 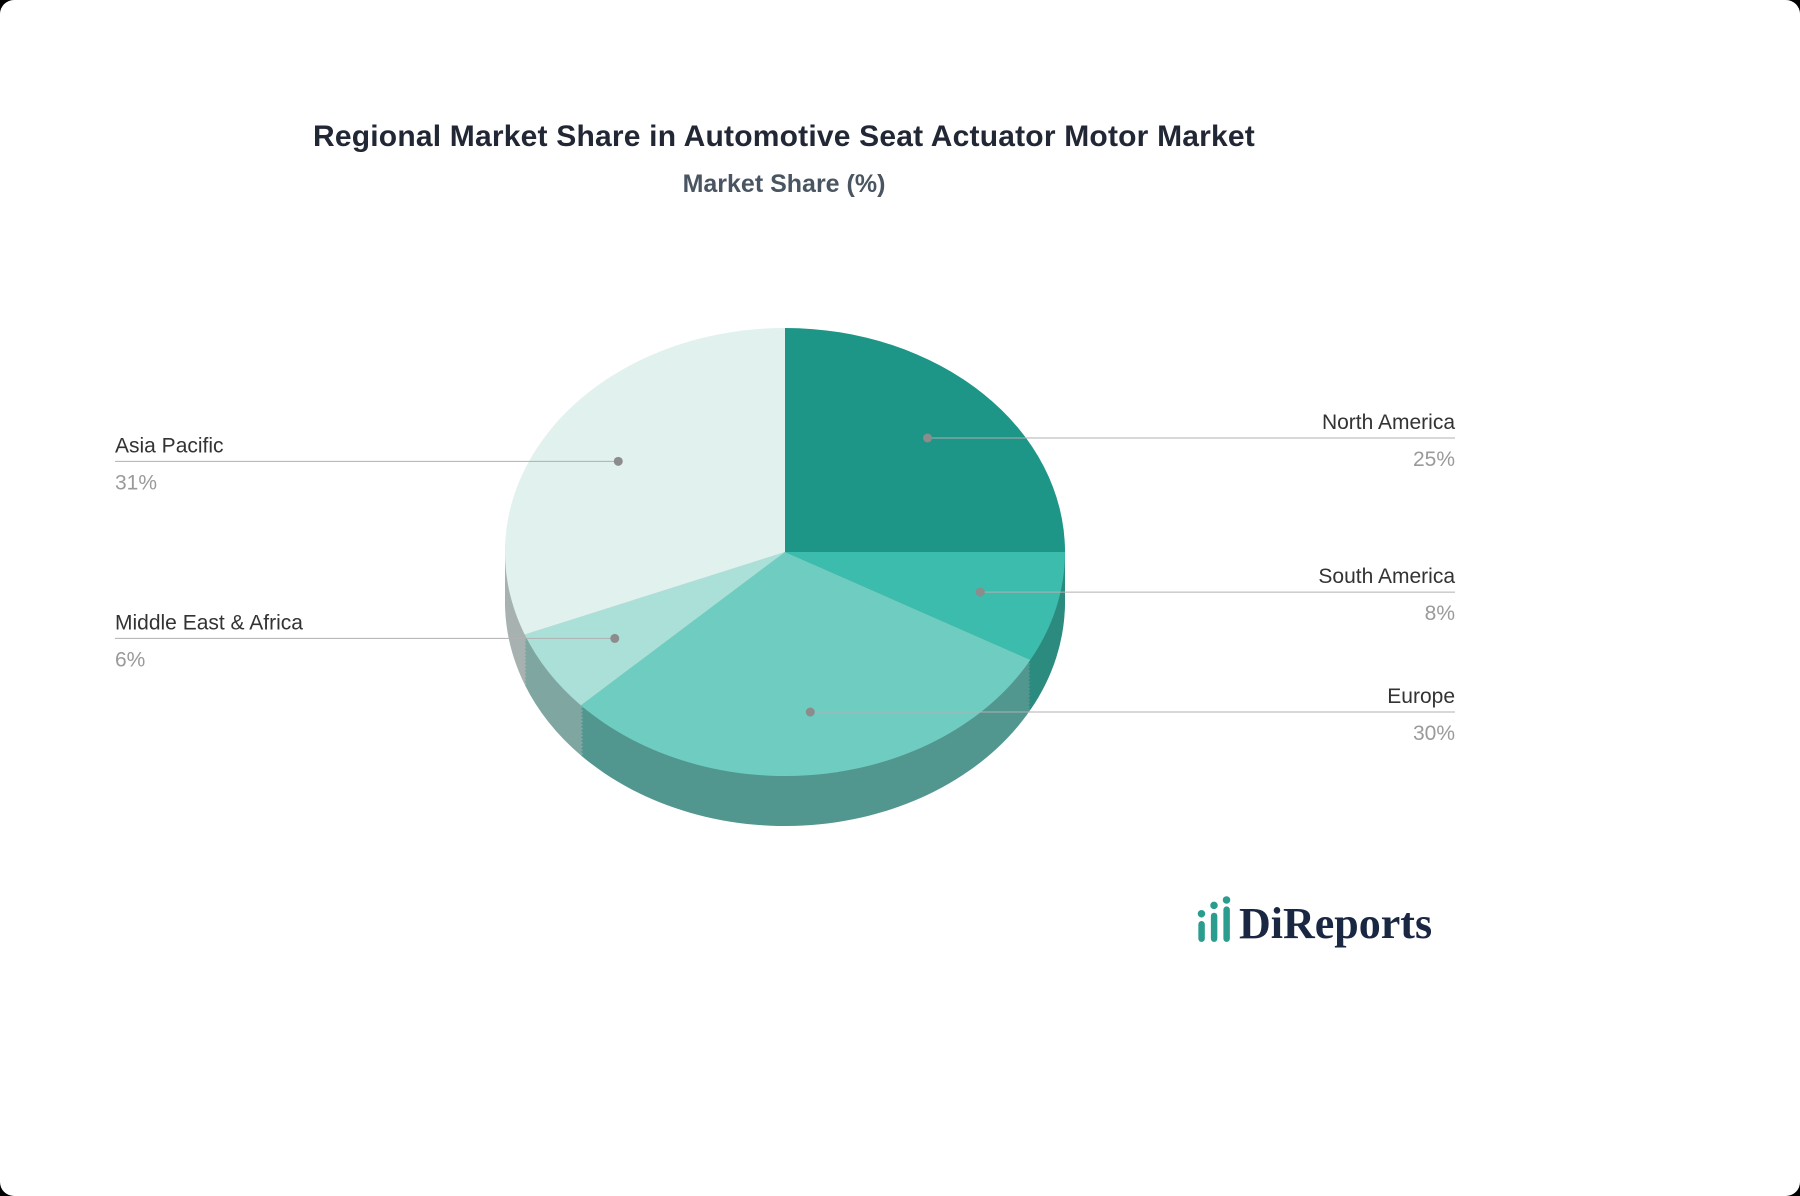 What do you see at coordinates (209, 622) in the screenshot?
I see `slice-label: Middle East & Africa` at bounding box center [209, 622].